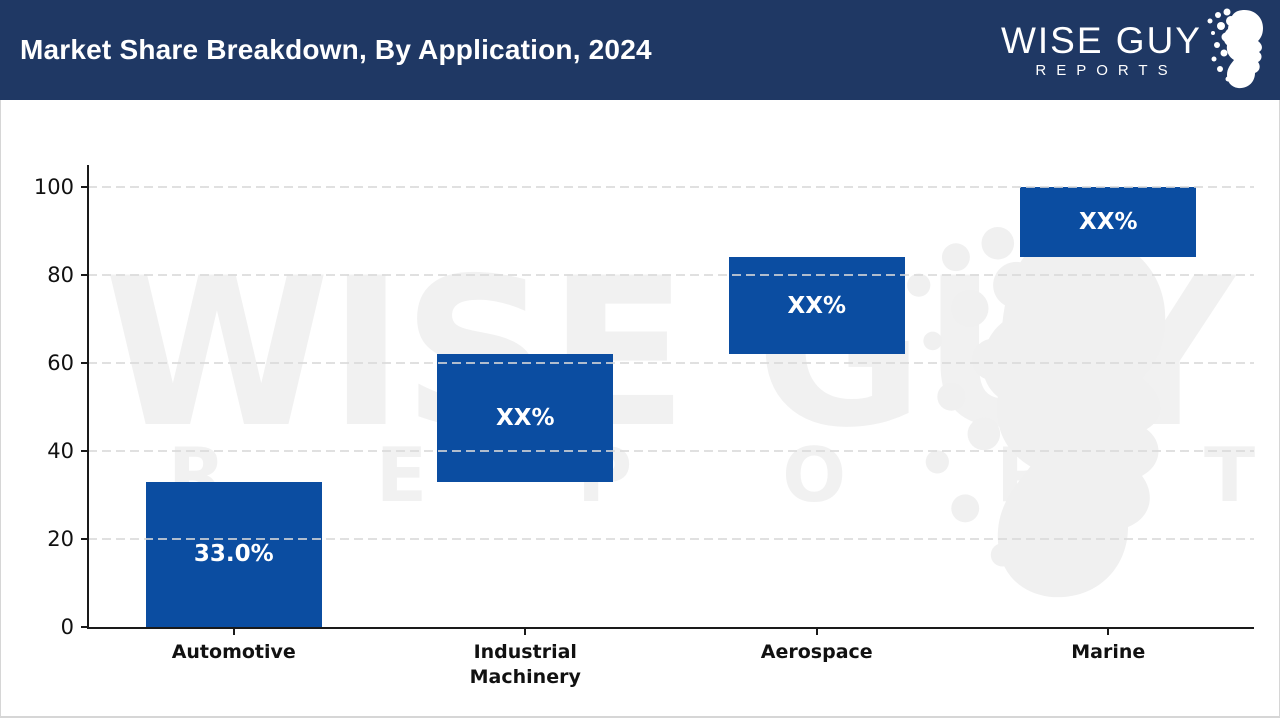  What do you see at coordinates (233, 652) in the screenshot?
I see `x-label-automotive: Automotive` at bounding box center [233, 652].